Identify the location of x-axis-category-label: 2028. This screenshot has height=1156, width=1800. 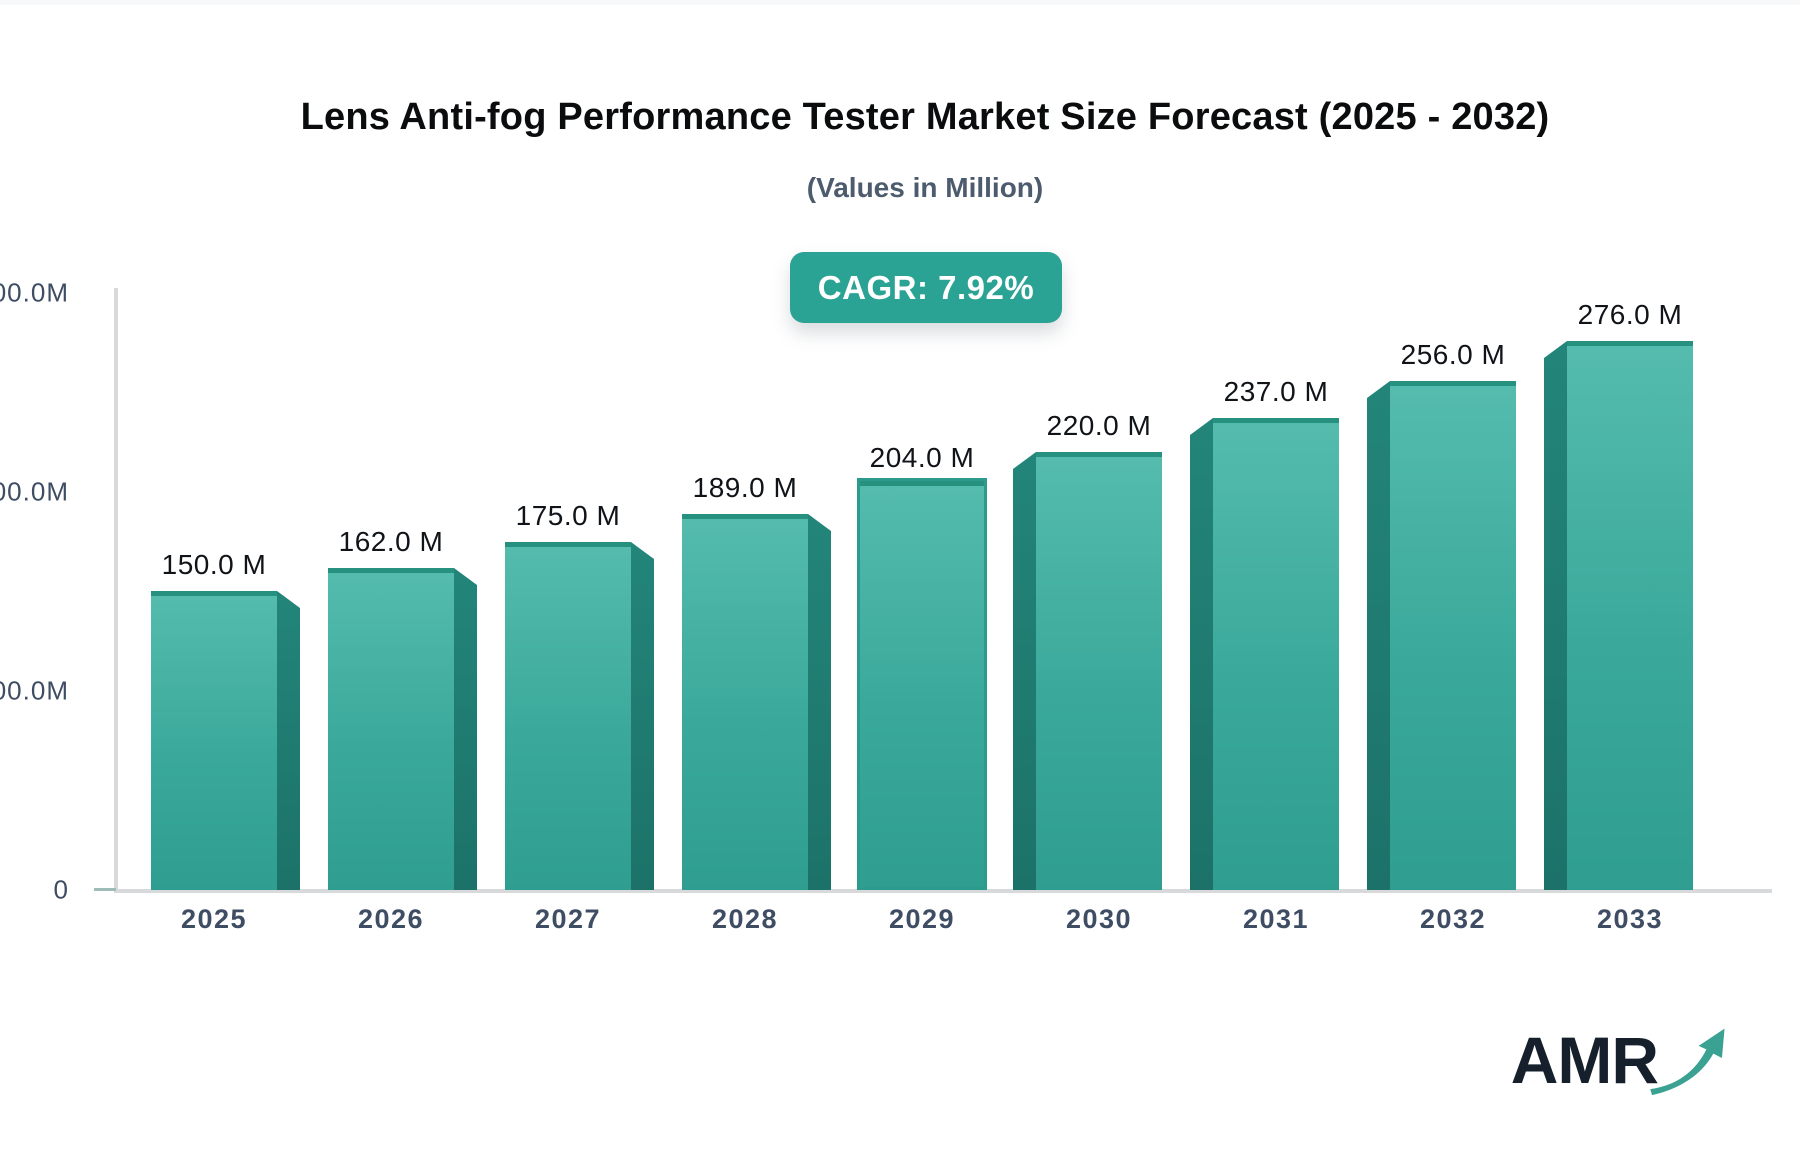
(745, 919).